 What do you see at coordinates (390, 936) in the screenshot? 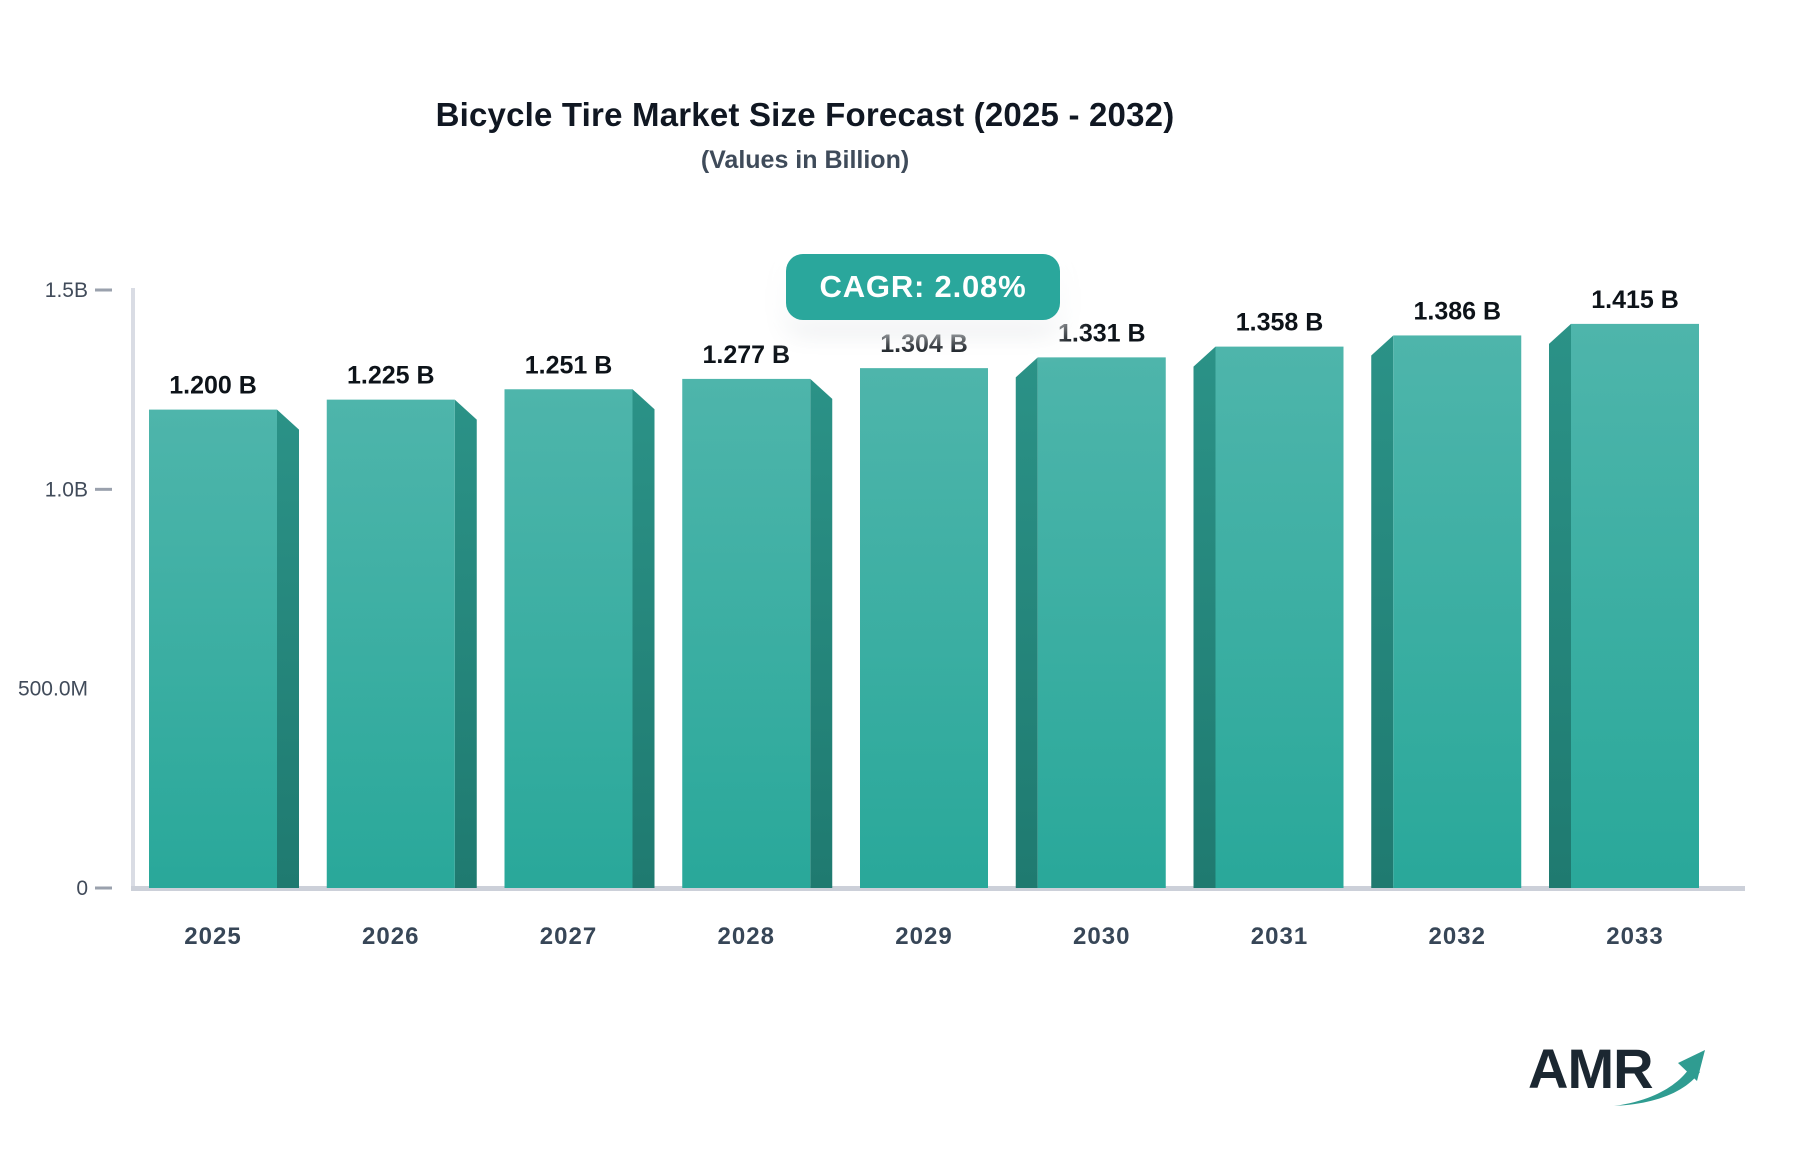
I see `x-axis-label: 2026` at bounding box center [390, 936].